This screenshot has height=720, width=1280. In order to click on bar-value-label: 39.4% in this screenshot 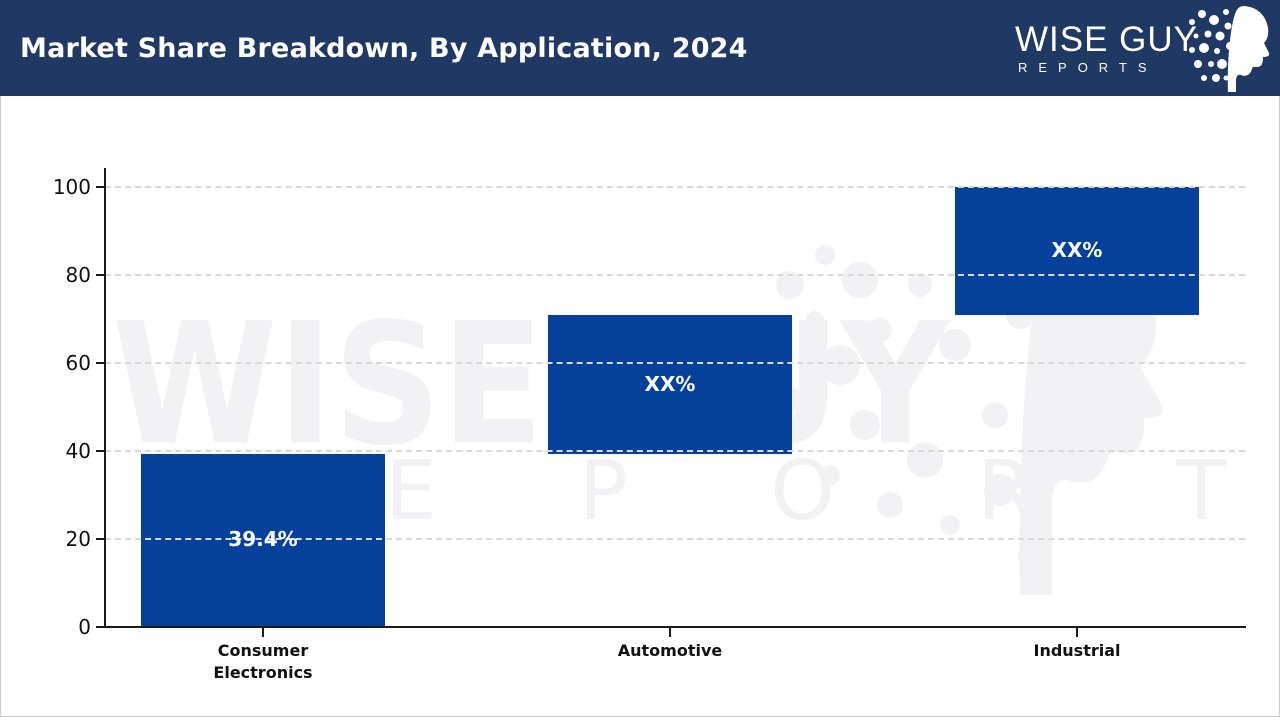, I will do `click(263, 539)`.